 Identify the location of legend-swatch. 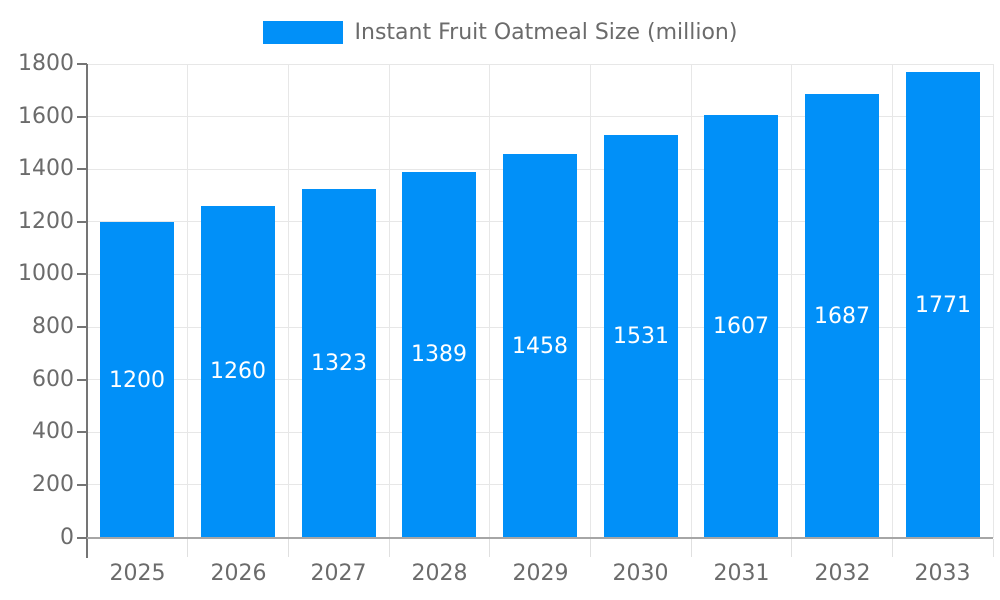
(302, 32).